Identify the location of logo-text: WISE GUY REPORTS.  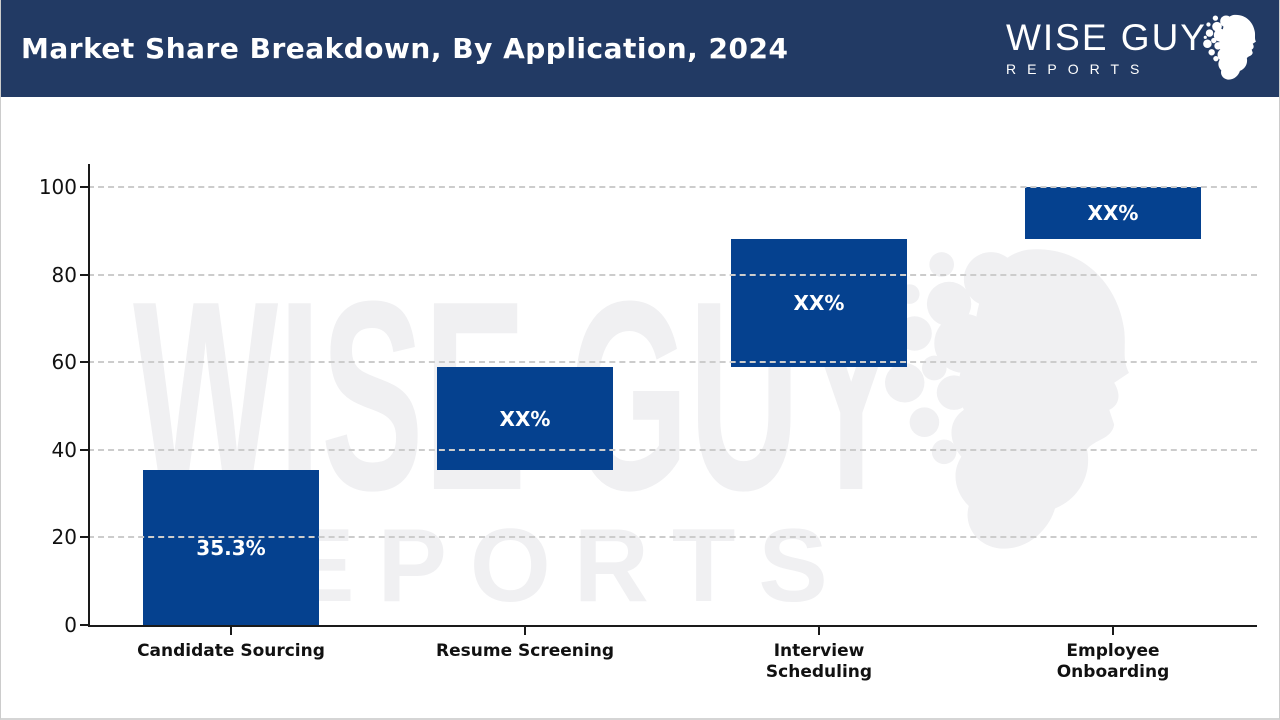
(1106, 48).